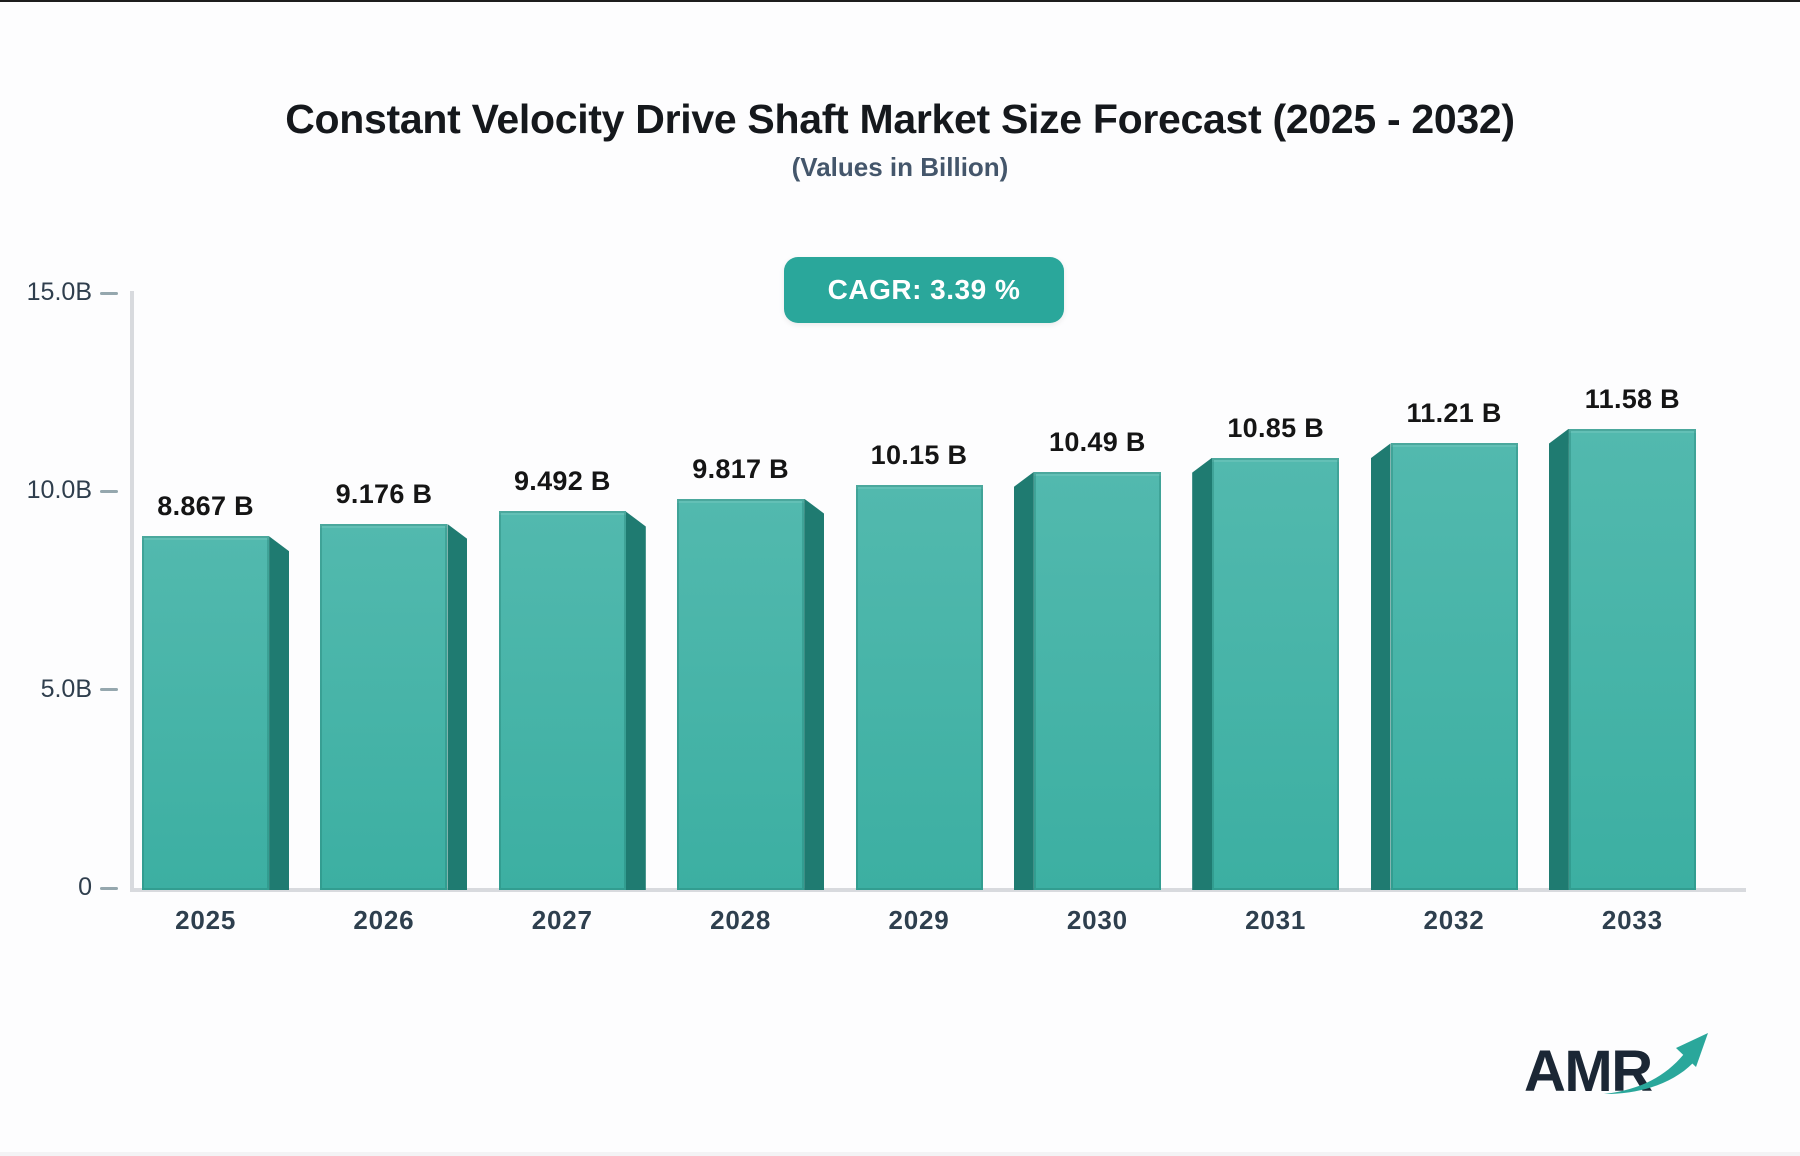  I want to click on x-axis-label-2028: 2028, so click(741, 920).